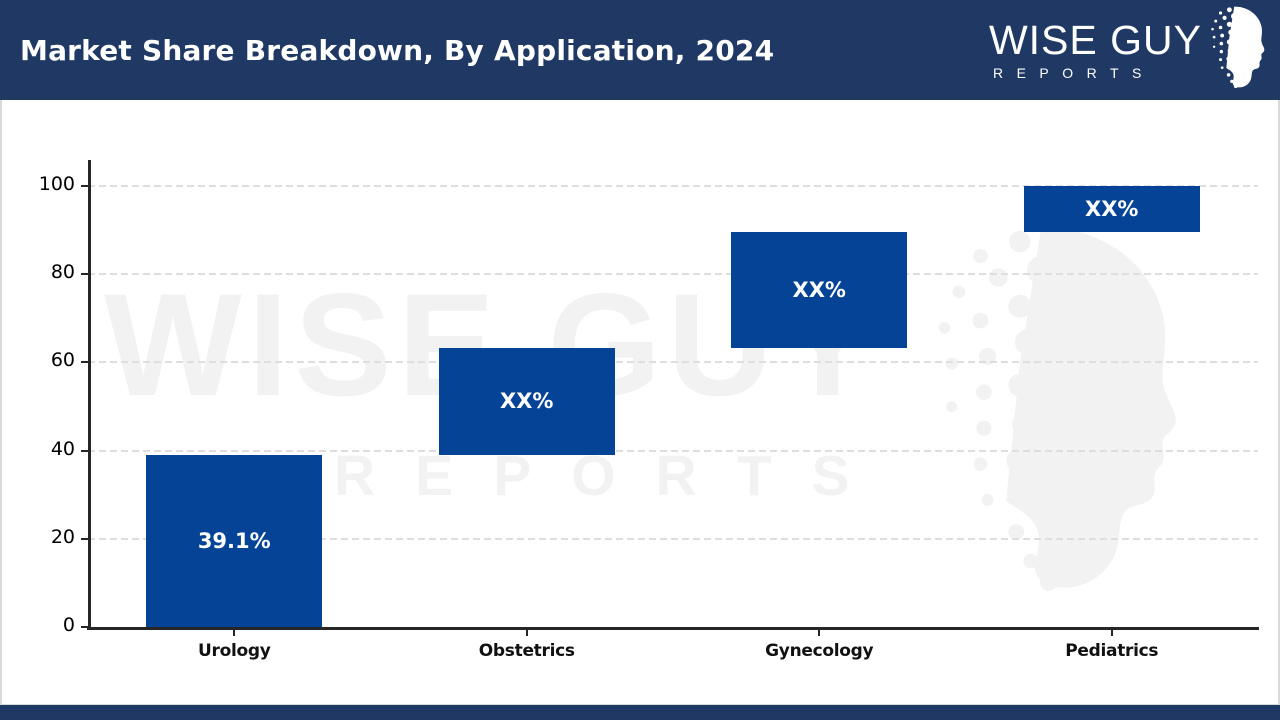  I want to click on y-axis-tick-label: 60, so click(62, 360).